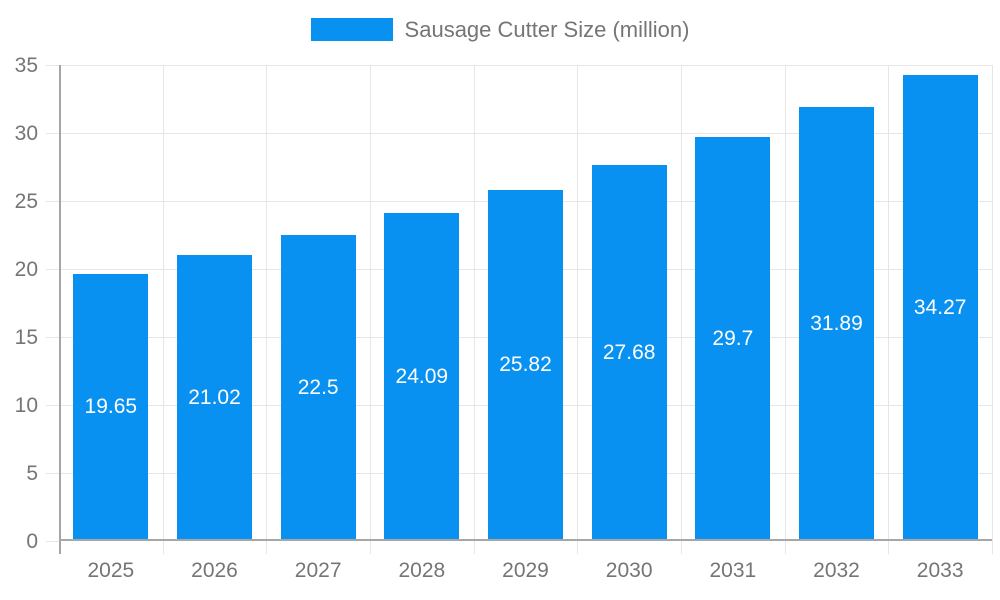  I want to click on bar-value-label: 29.7, so click(733, 339).